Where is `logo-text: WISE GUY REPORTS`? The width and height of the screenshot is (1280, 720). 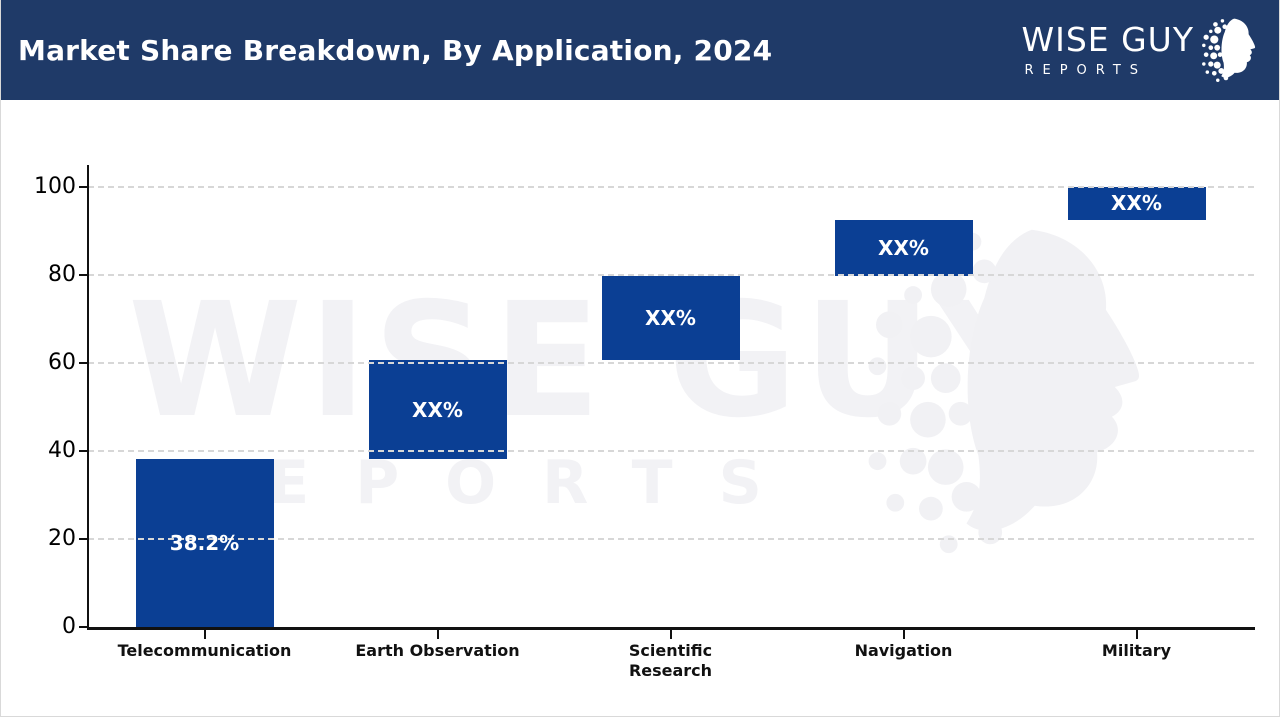 logo-text: WISE GUY REPORTS is located at coordinates (1107, 50).